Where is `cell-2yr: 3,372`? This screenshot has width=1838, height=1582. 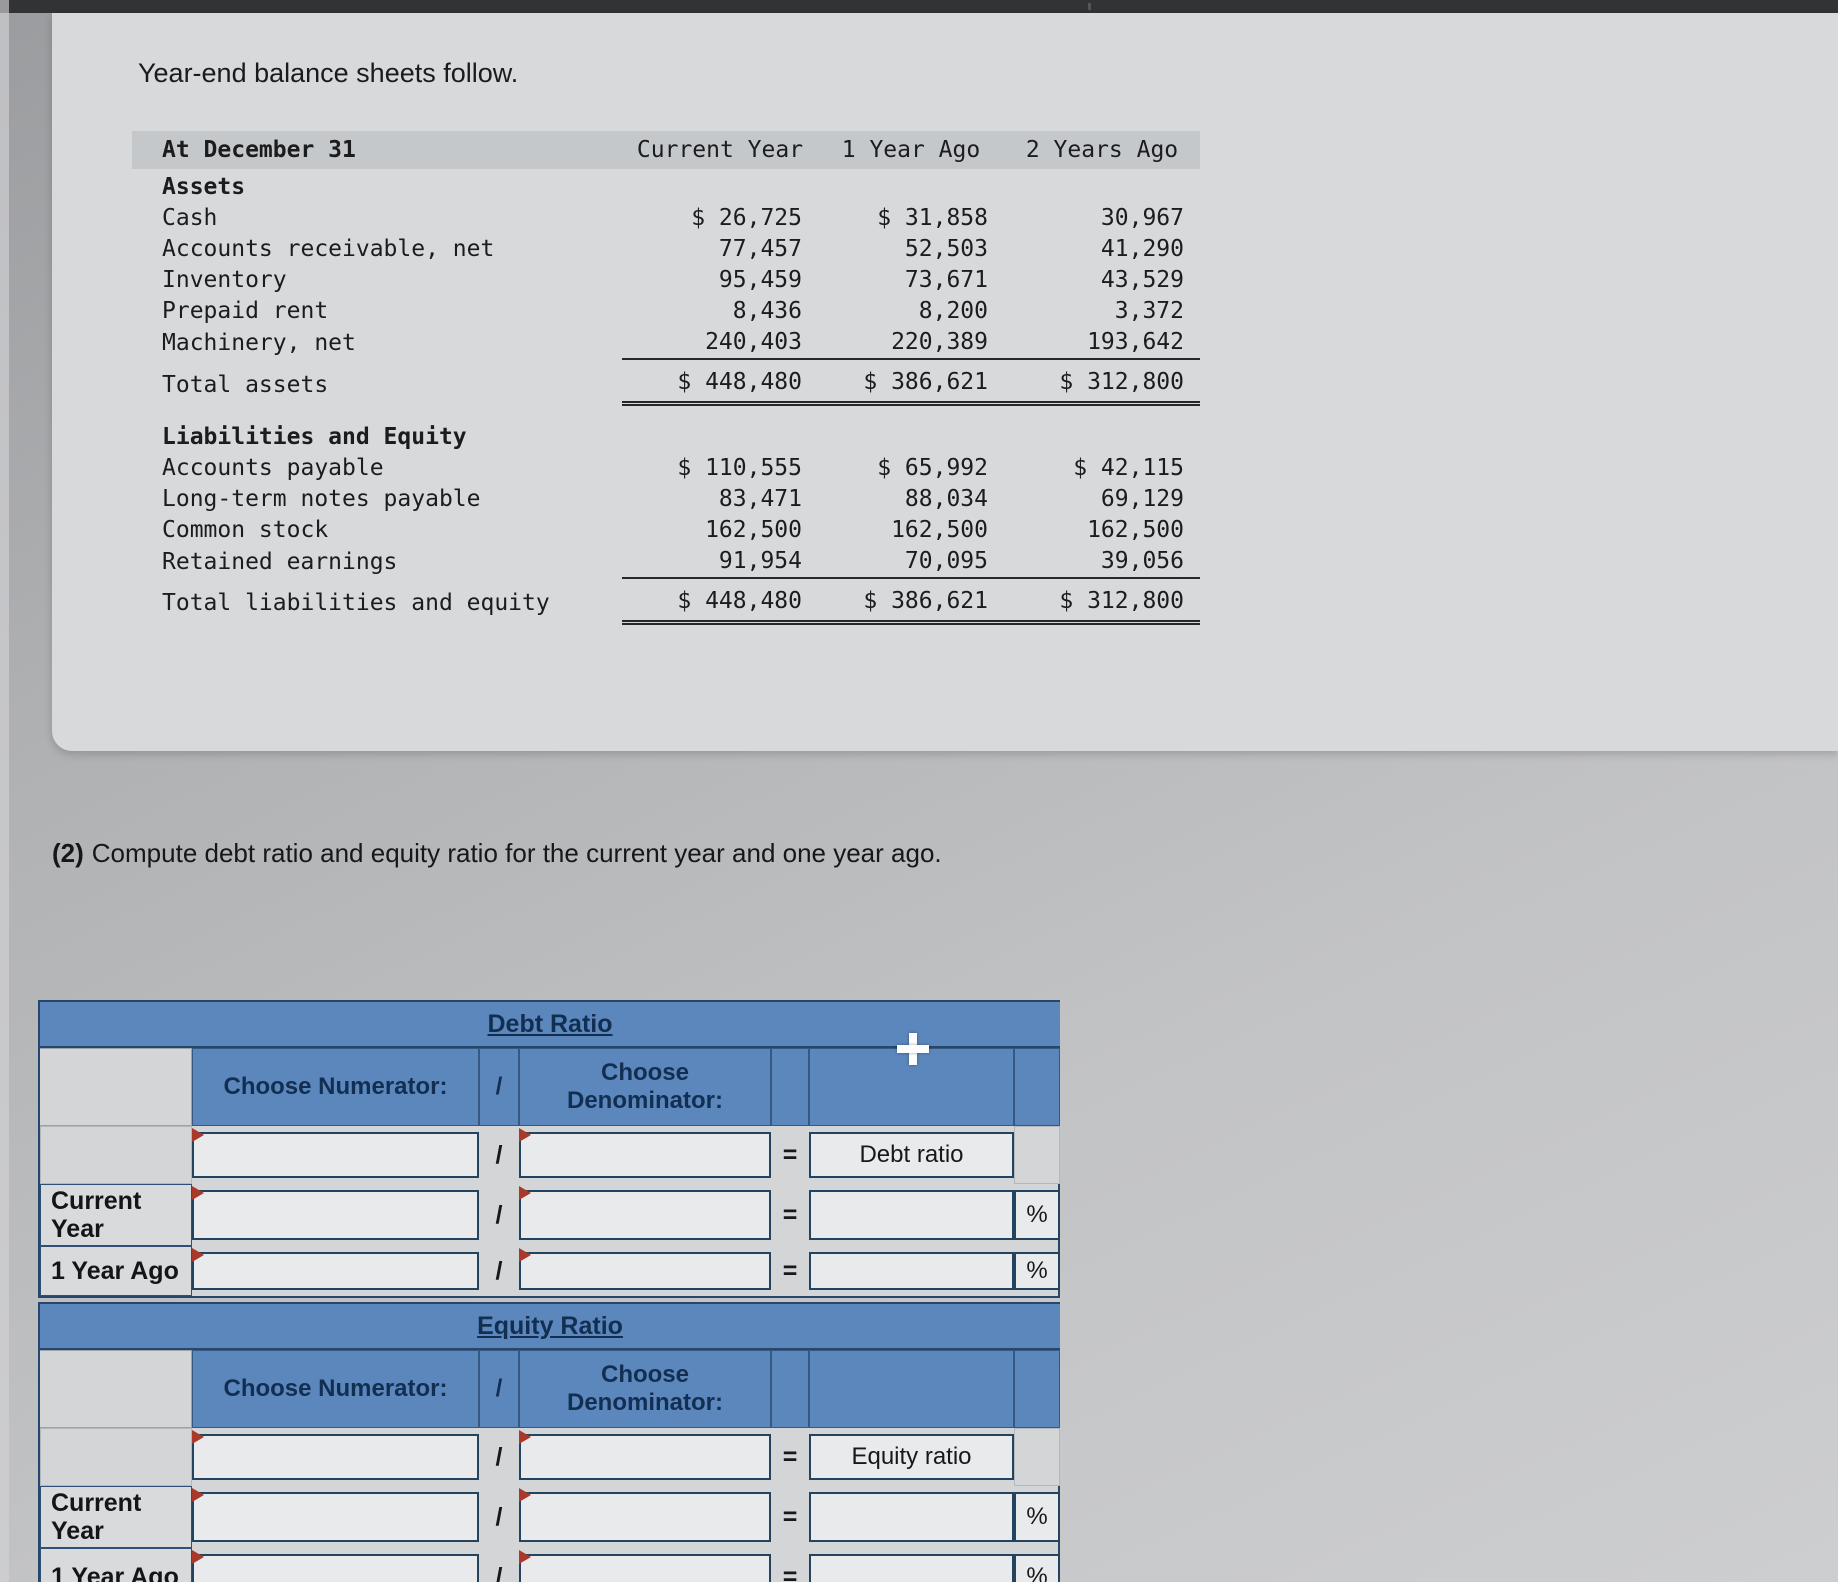
cell-2yr: 3,372 is located at coordinates (1149, 311).